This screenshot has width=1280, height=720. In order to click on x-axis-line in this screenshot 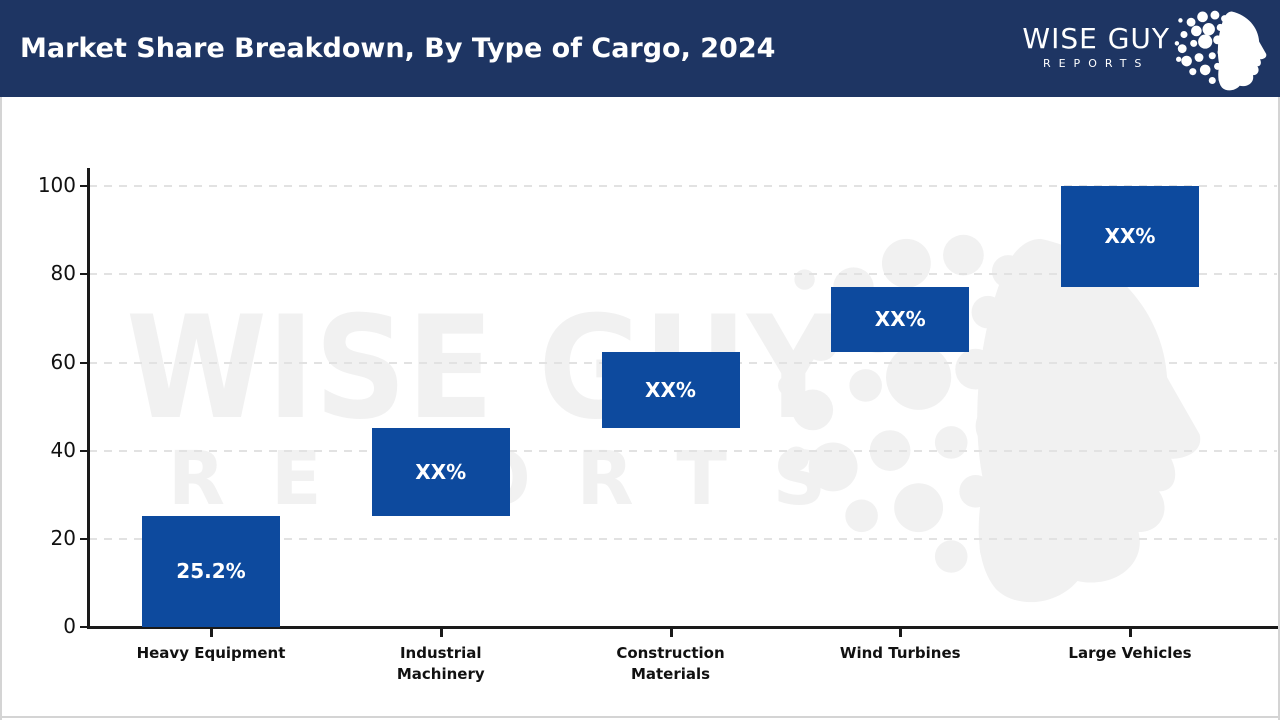, I will do `click(682, 627)`.